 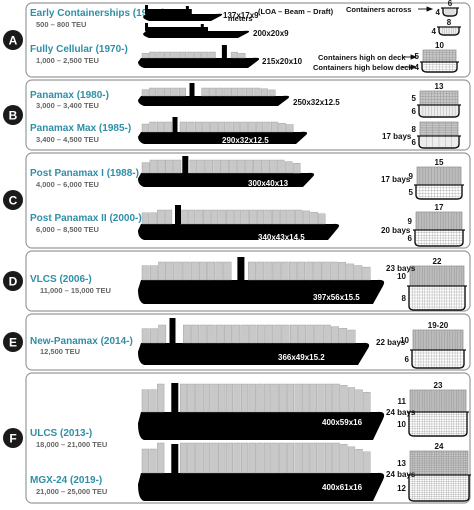 What do you see at coordinates (438, 401) in the screenshot?
I see `section-ulcs-deck-block` at bounding box center [438, 401].